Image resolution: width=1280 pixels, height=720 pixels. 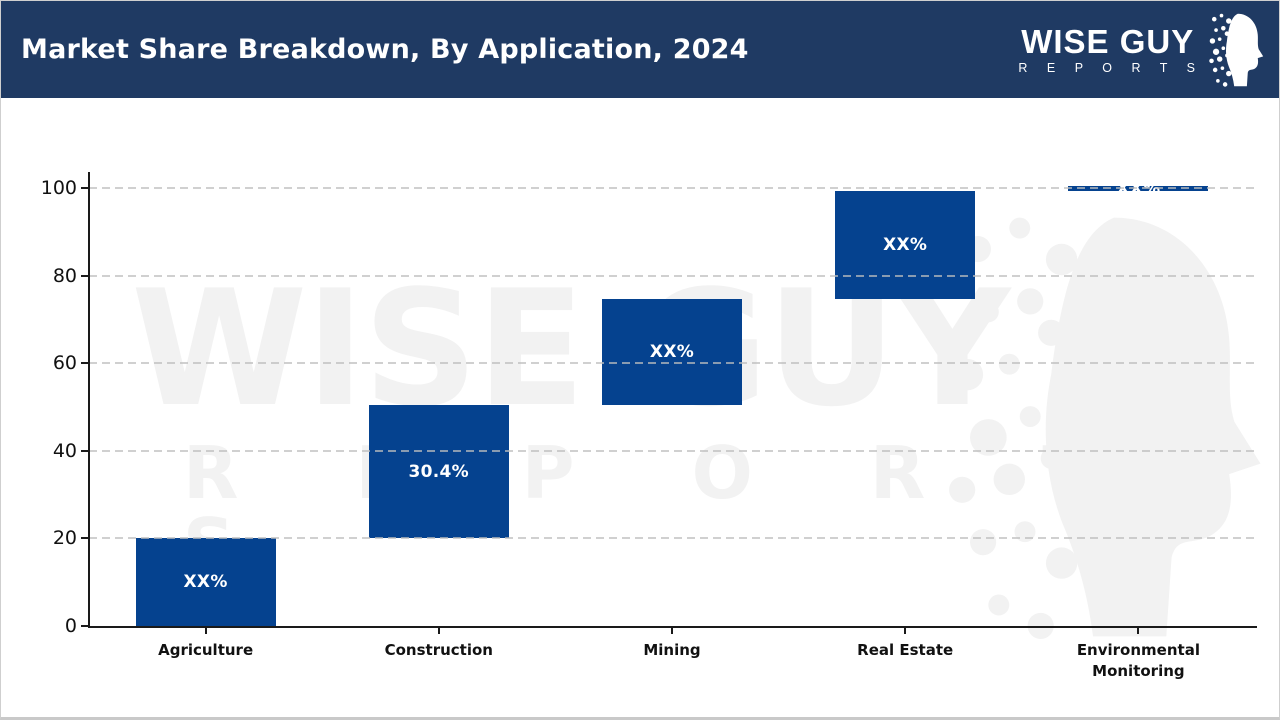 What do you see at coordinates (672, 650) in the screenshot?
I see `x-category-label: Mining` at bounding box center [672, 650].